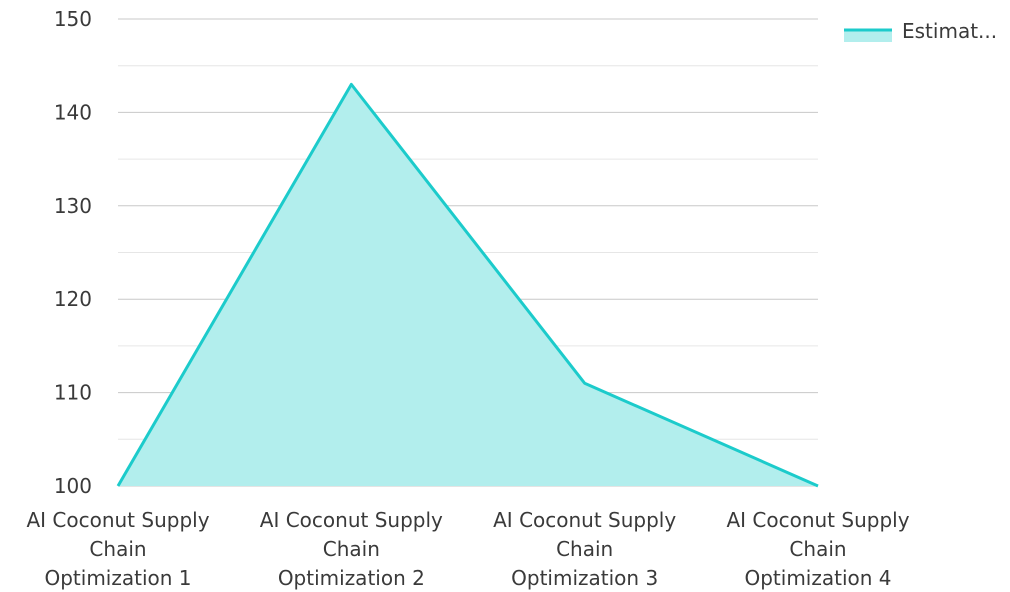  I want to click on y-tick-label: 100, so click(73, 486).